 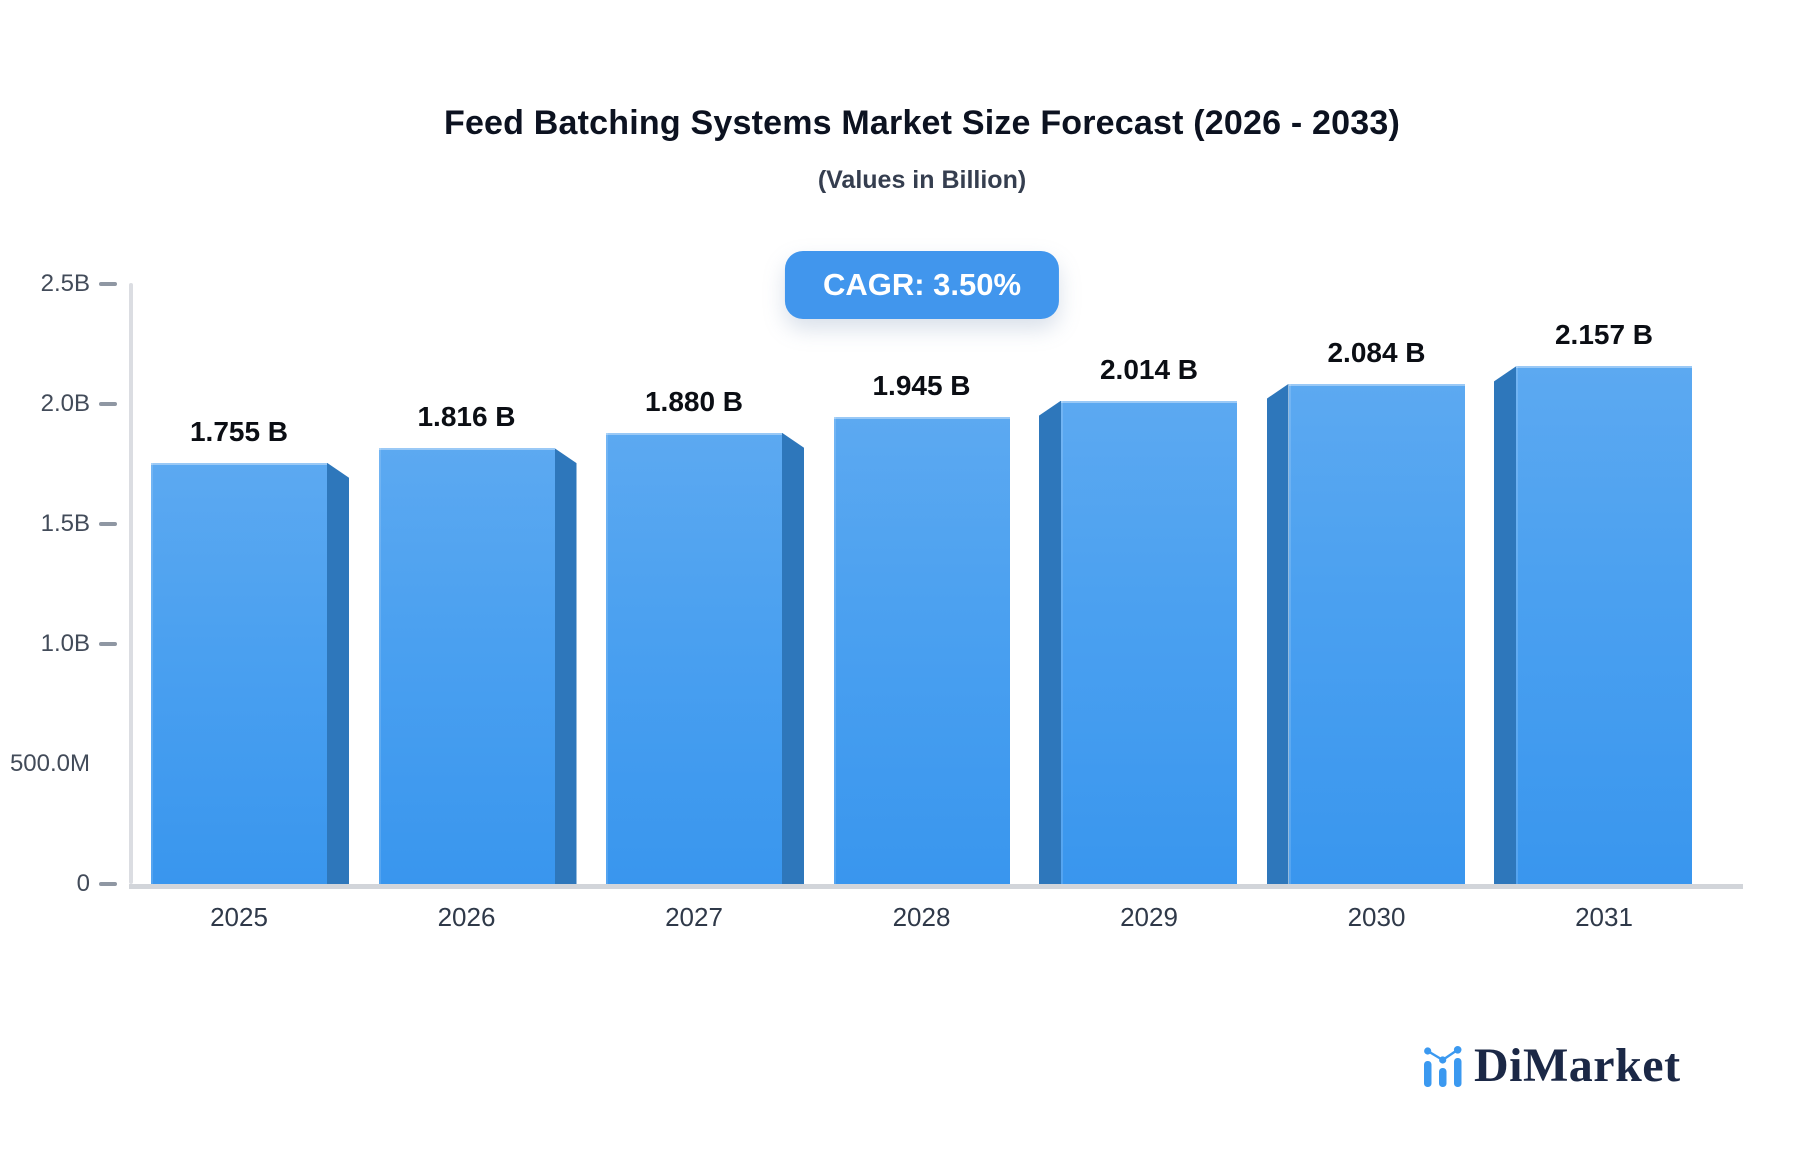 What do you see at coordinates (83, 883) in the screenshot?
I see `y-axis-label: 0` at bounding box center [83, 883].